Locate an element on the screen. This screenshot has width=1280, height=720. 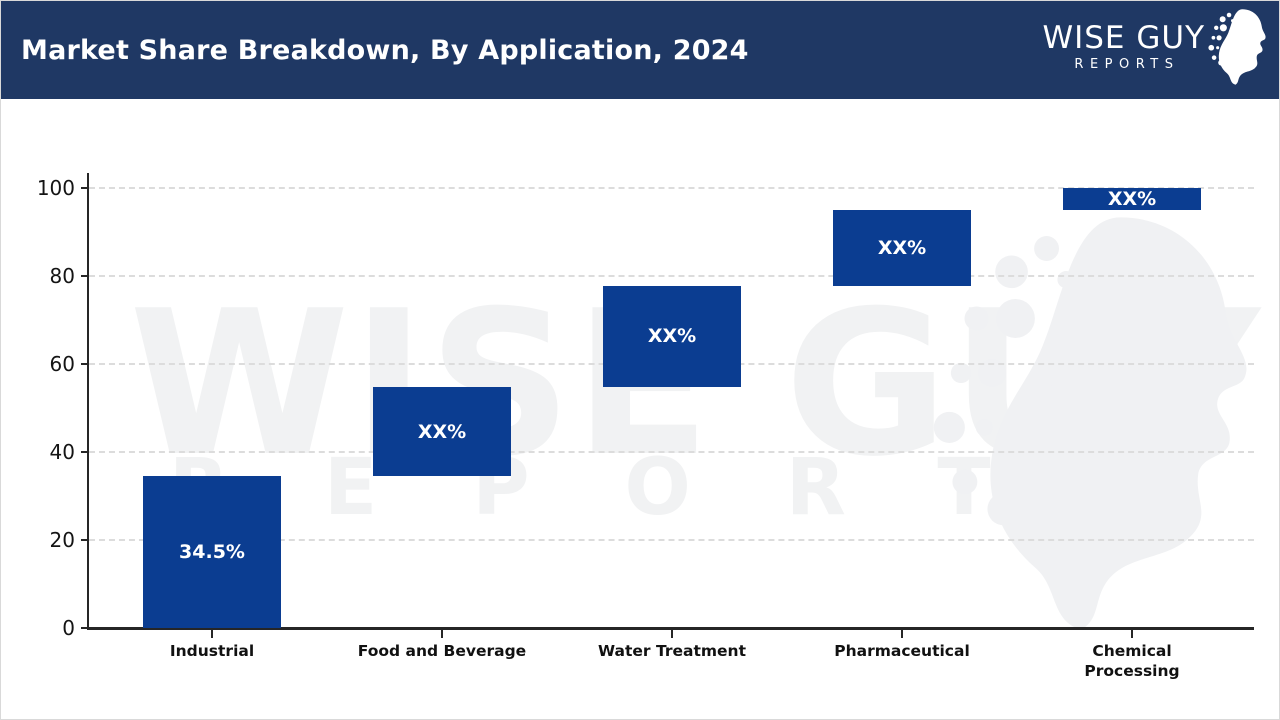
y-tick-label: 40 is located at coordinates (62, 452).